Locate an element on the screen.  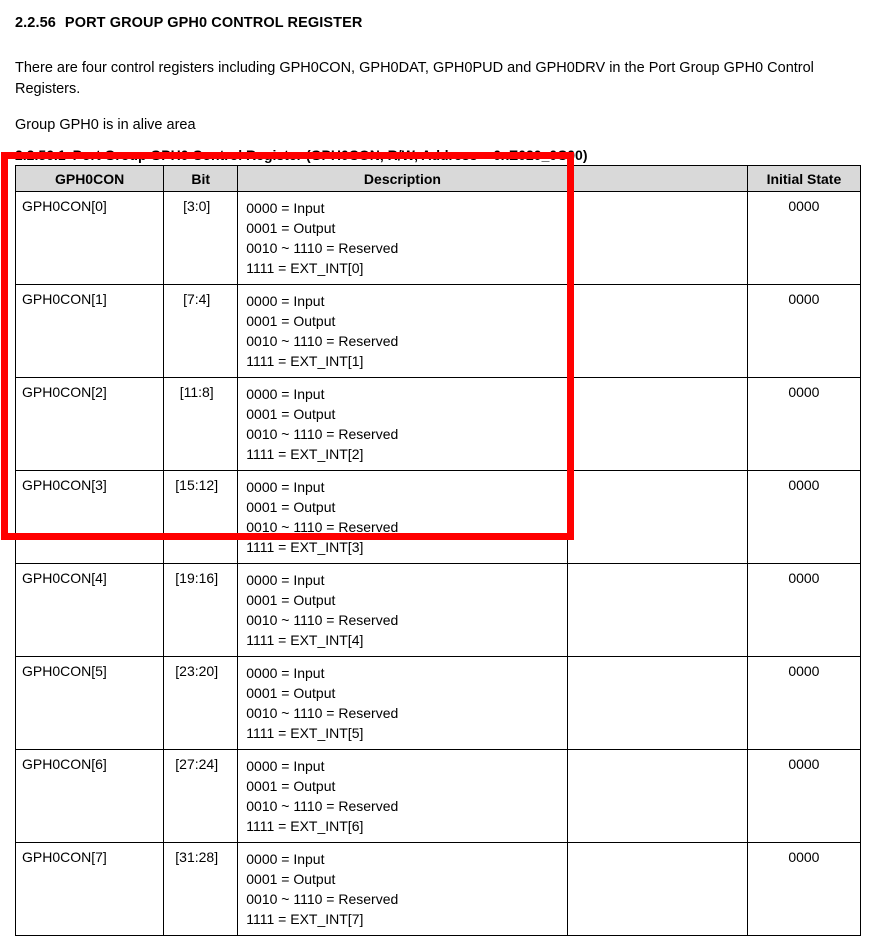
table-header: GPH0CON Bit Description Initial State is located at coordinates (438, 178).